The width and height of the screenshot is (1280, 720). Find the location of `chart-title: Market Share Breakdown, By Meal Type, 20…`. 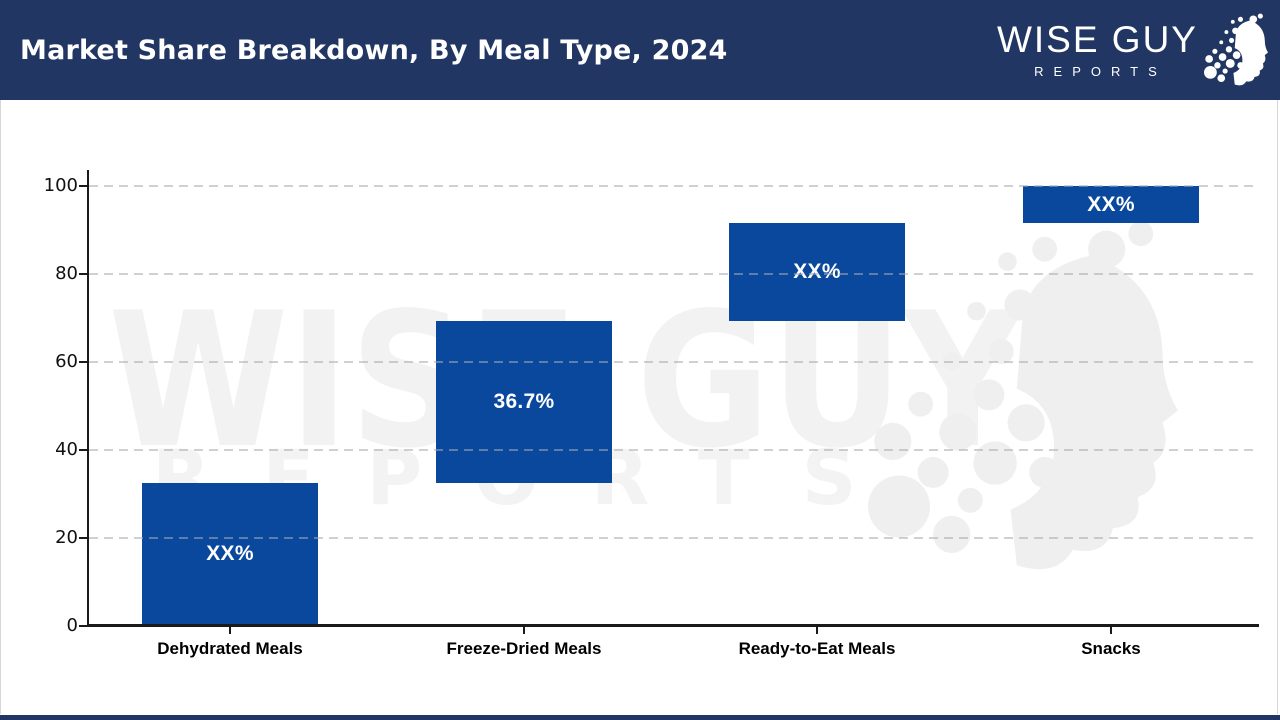

chart-title: Market Share Breakdown, By Meal Type, 20… is located at coordinates (374, 50).